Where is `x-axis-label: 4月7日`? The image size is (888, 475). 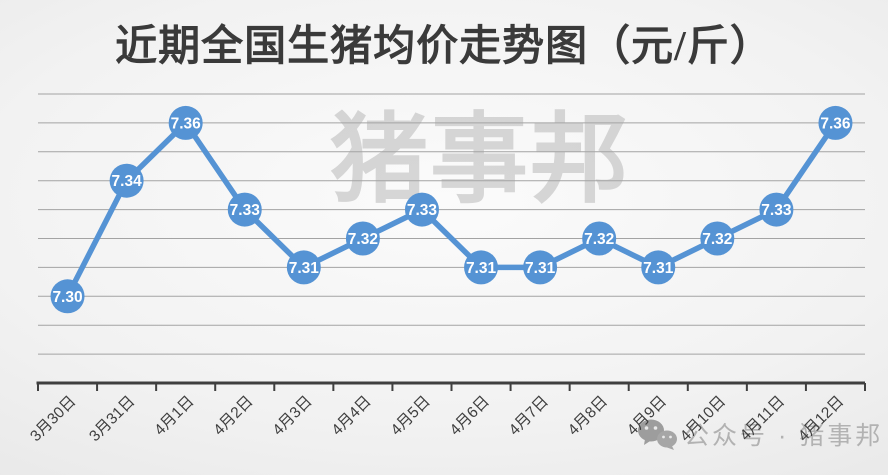
x-axis-label: 4月7日 is located at coordinates (529, 416).